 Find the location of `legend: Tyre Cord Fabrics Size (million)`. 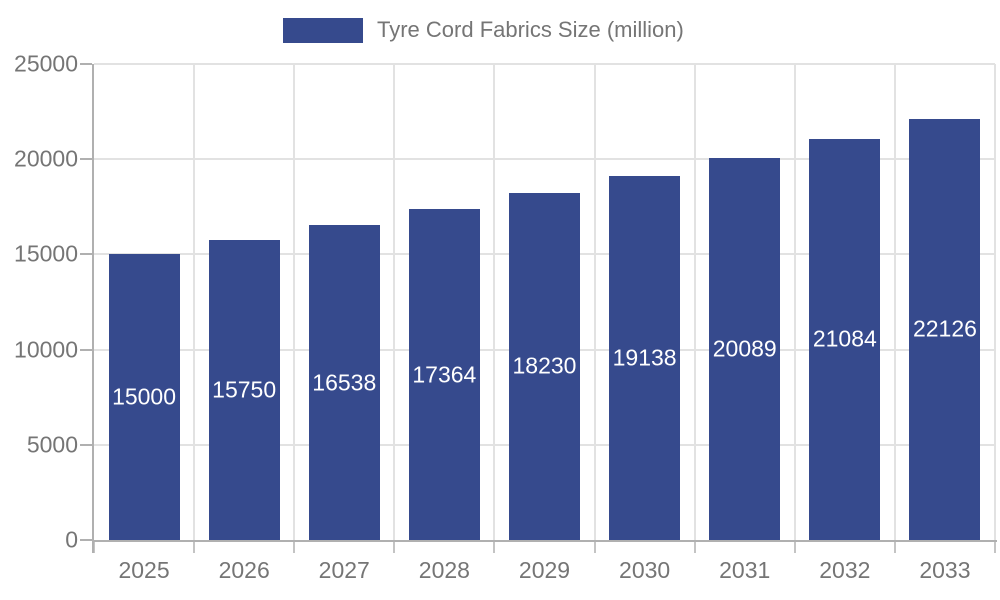

legend: Tyre Cord Fabrics Size (million) is located at coordinates (483, 30).